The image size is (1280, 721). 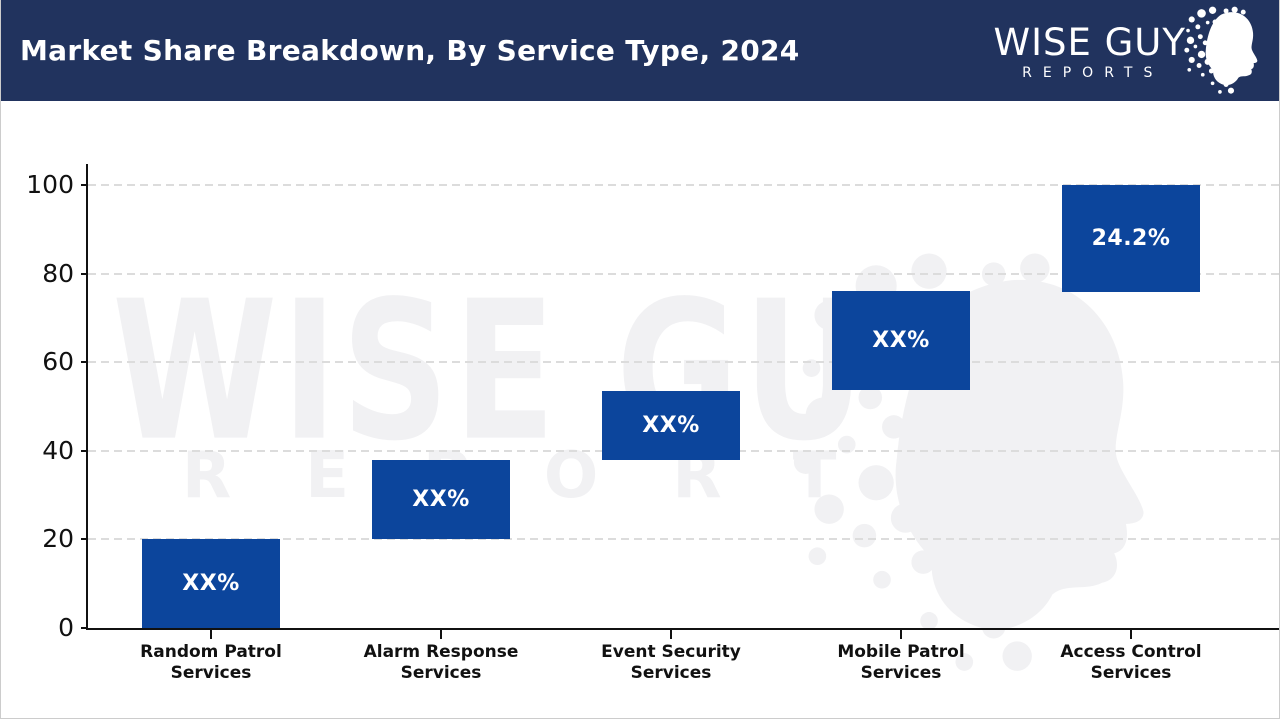 What do you see at coordinates (1089, 42) in the screenshot?
I see `brand-name: WISE GUY` at bounding box center [1089, 42].